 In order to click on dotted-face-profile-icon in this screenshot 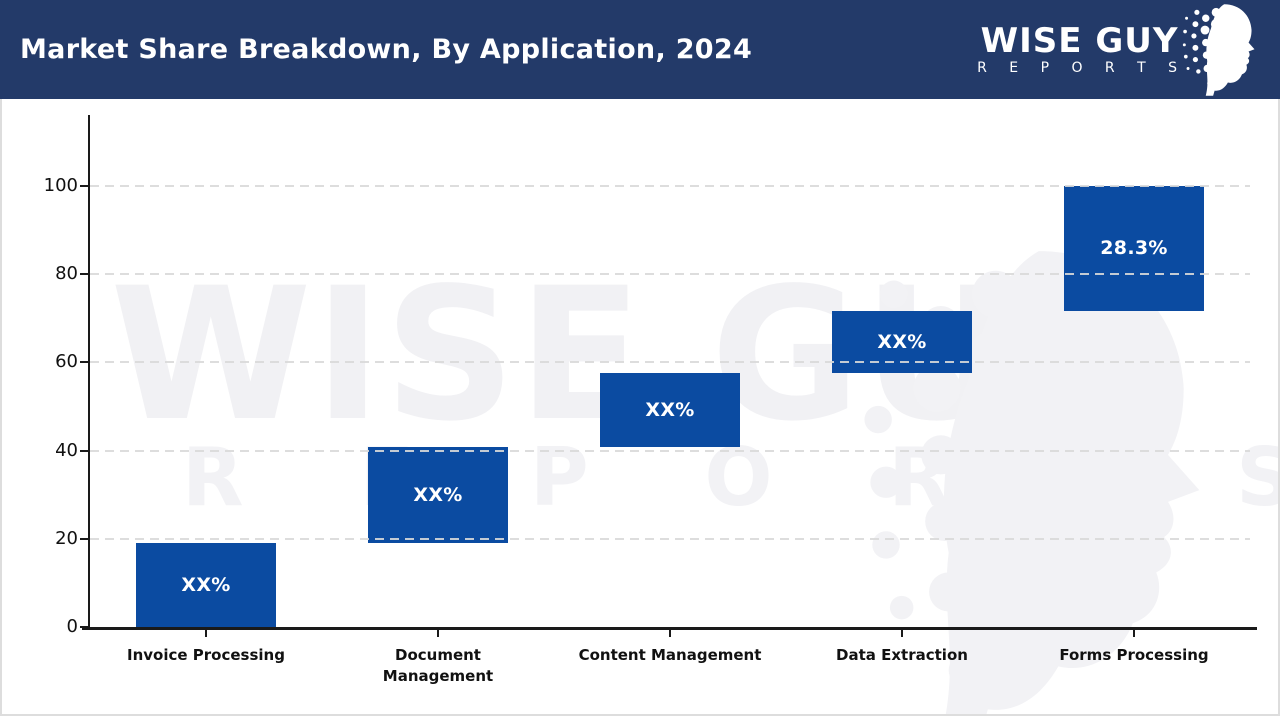, I will do `click(1218, 49)`.